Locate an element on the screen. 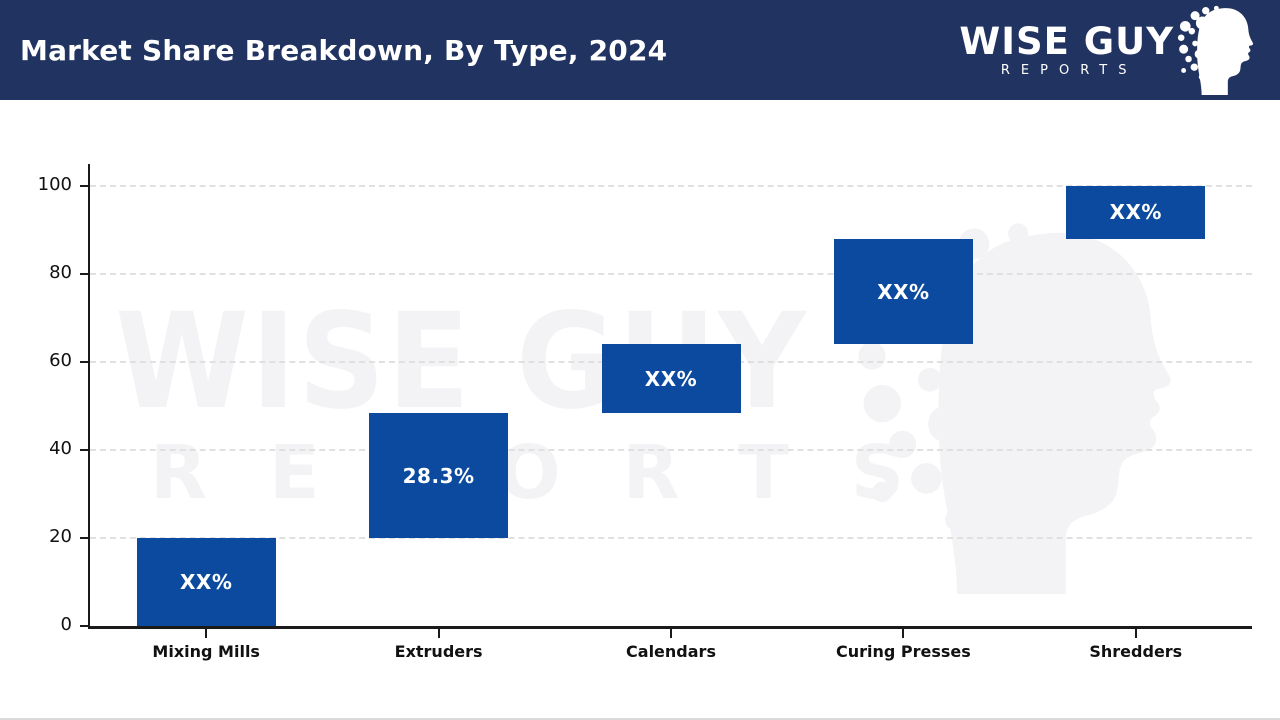 The height and width of the screenshot is (720, 1280). y-axis-spine is located at coordinates (89, 396).